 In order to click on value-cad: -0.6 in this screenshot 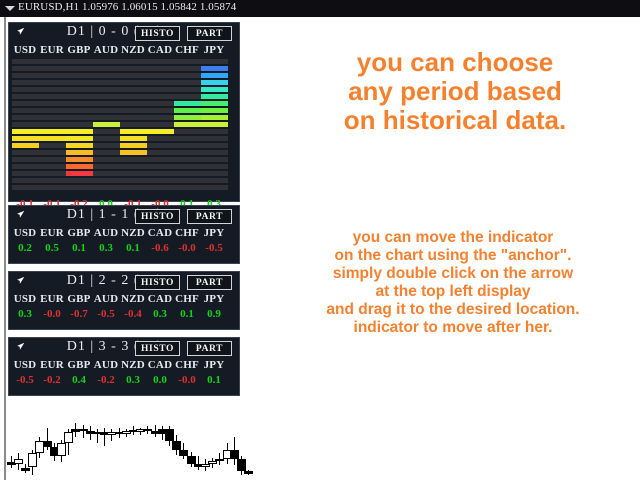, I will do `click(160, 248)`.